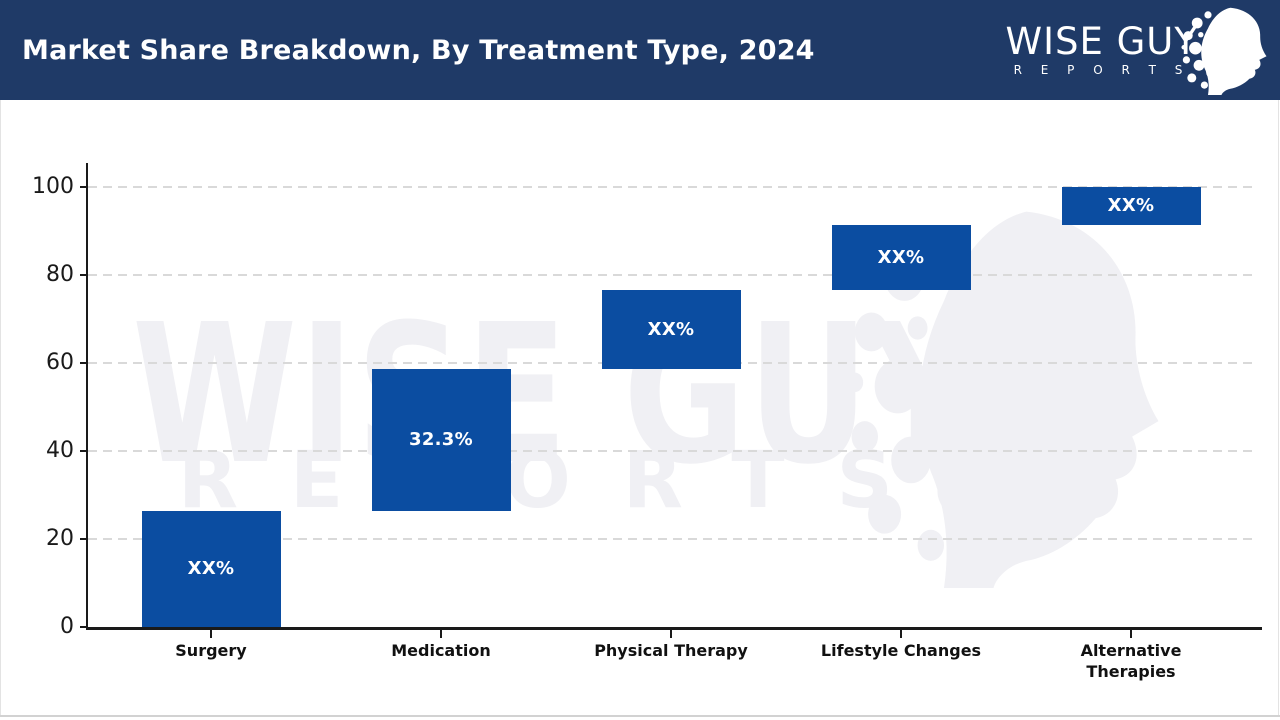 The image size is (1280, 720). Describe the element at coordinates (60, 450) in the screenshot. I see `y-tick-label: 40` at that location.